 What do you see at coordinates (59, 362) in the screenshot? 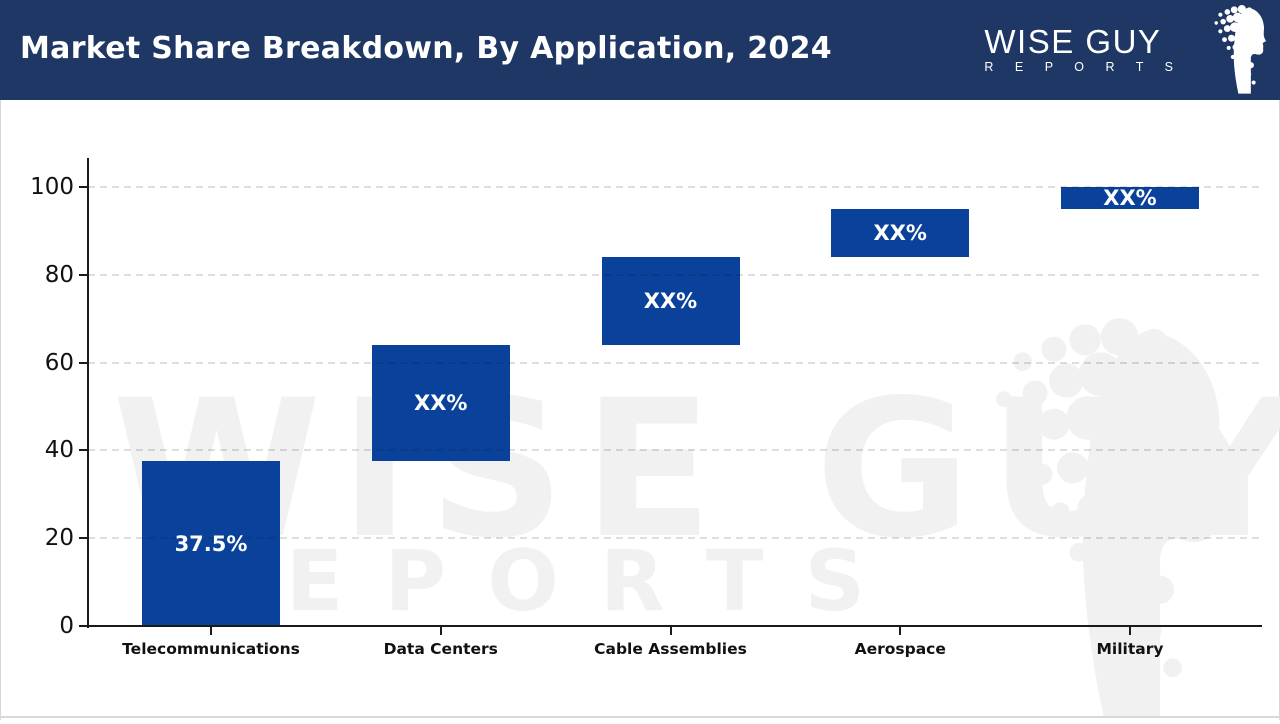
I see `y-tick-label: 60` at bounding box center [59, 362].